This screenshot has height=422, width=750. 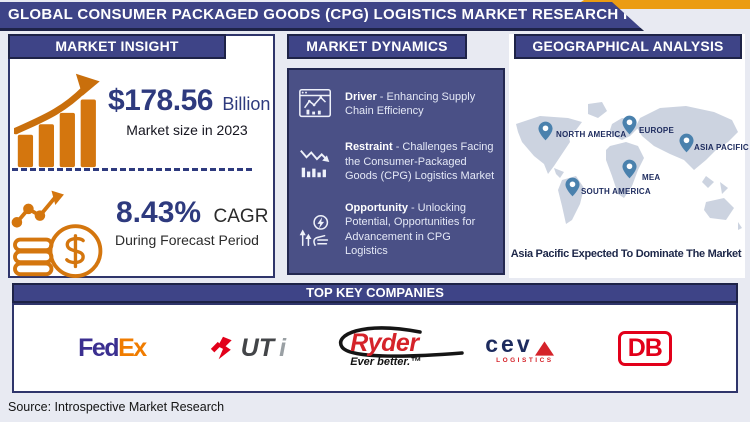 What do you see at coordinates (257, 347) in the screenshot?
I see `uti-part1: UT` at bounding box center [257, 347].